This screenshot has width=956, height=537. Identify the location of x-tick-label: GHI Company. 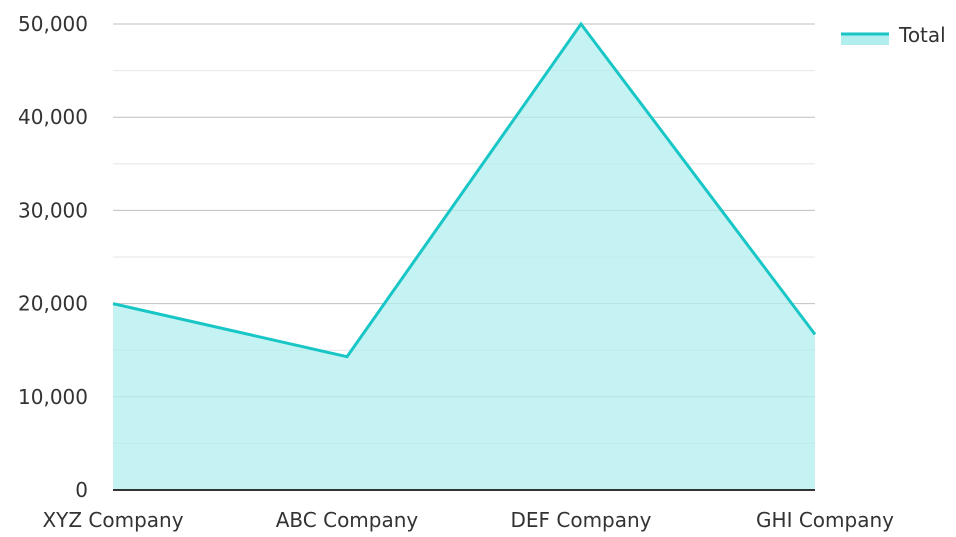
(825, 520).